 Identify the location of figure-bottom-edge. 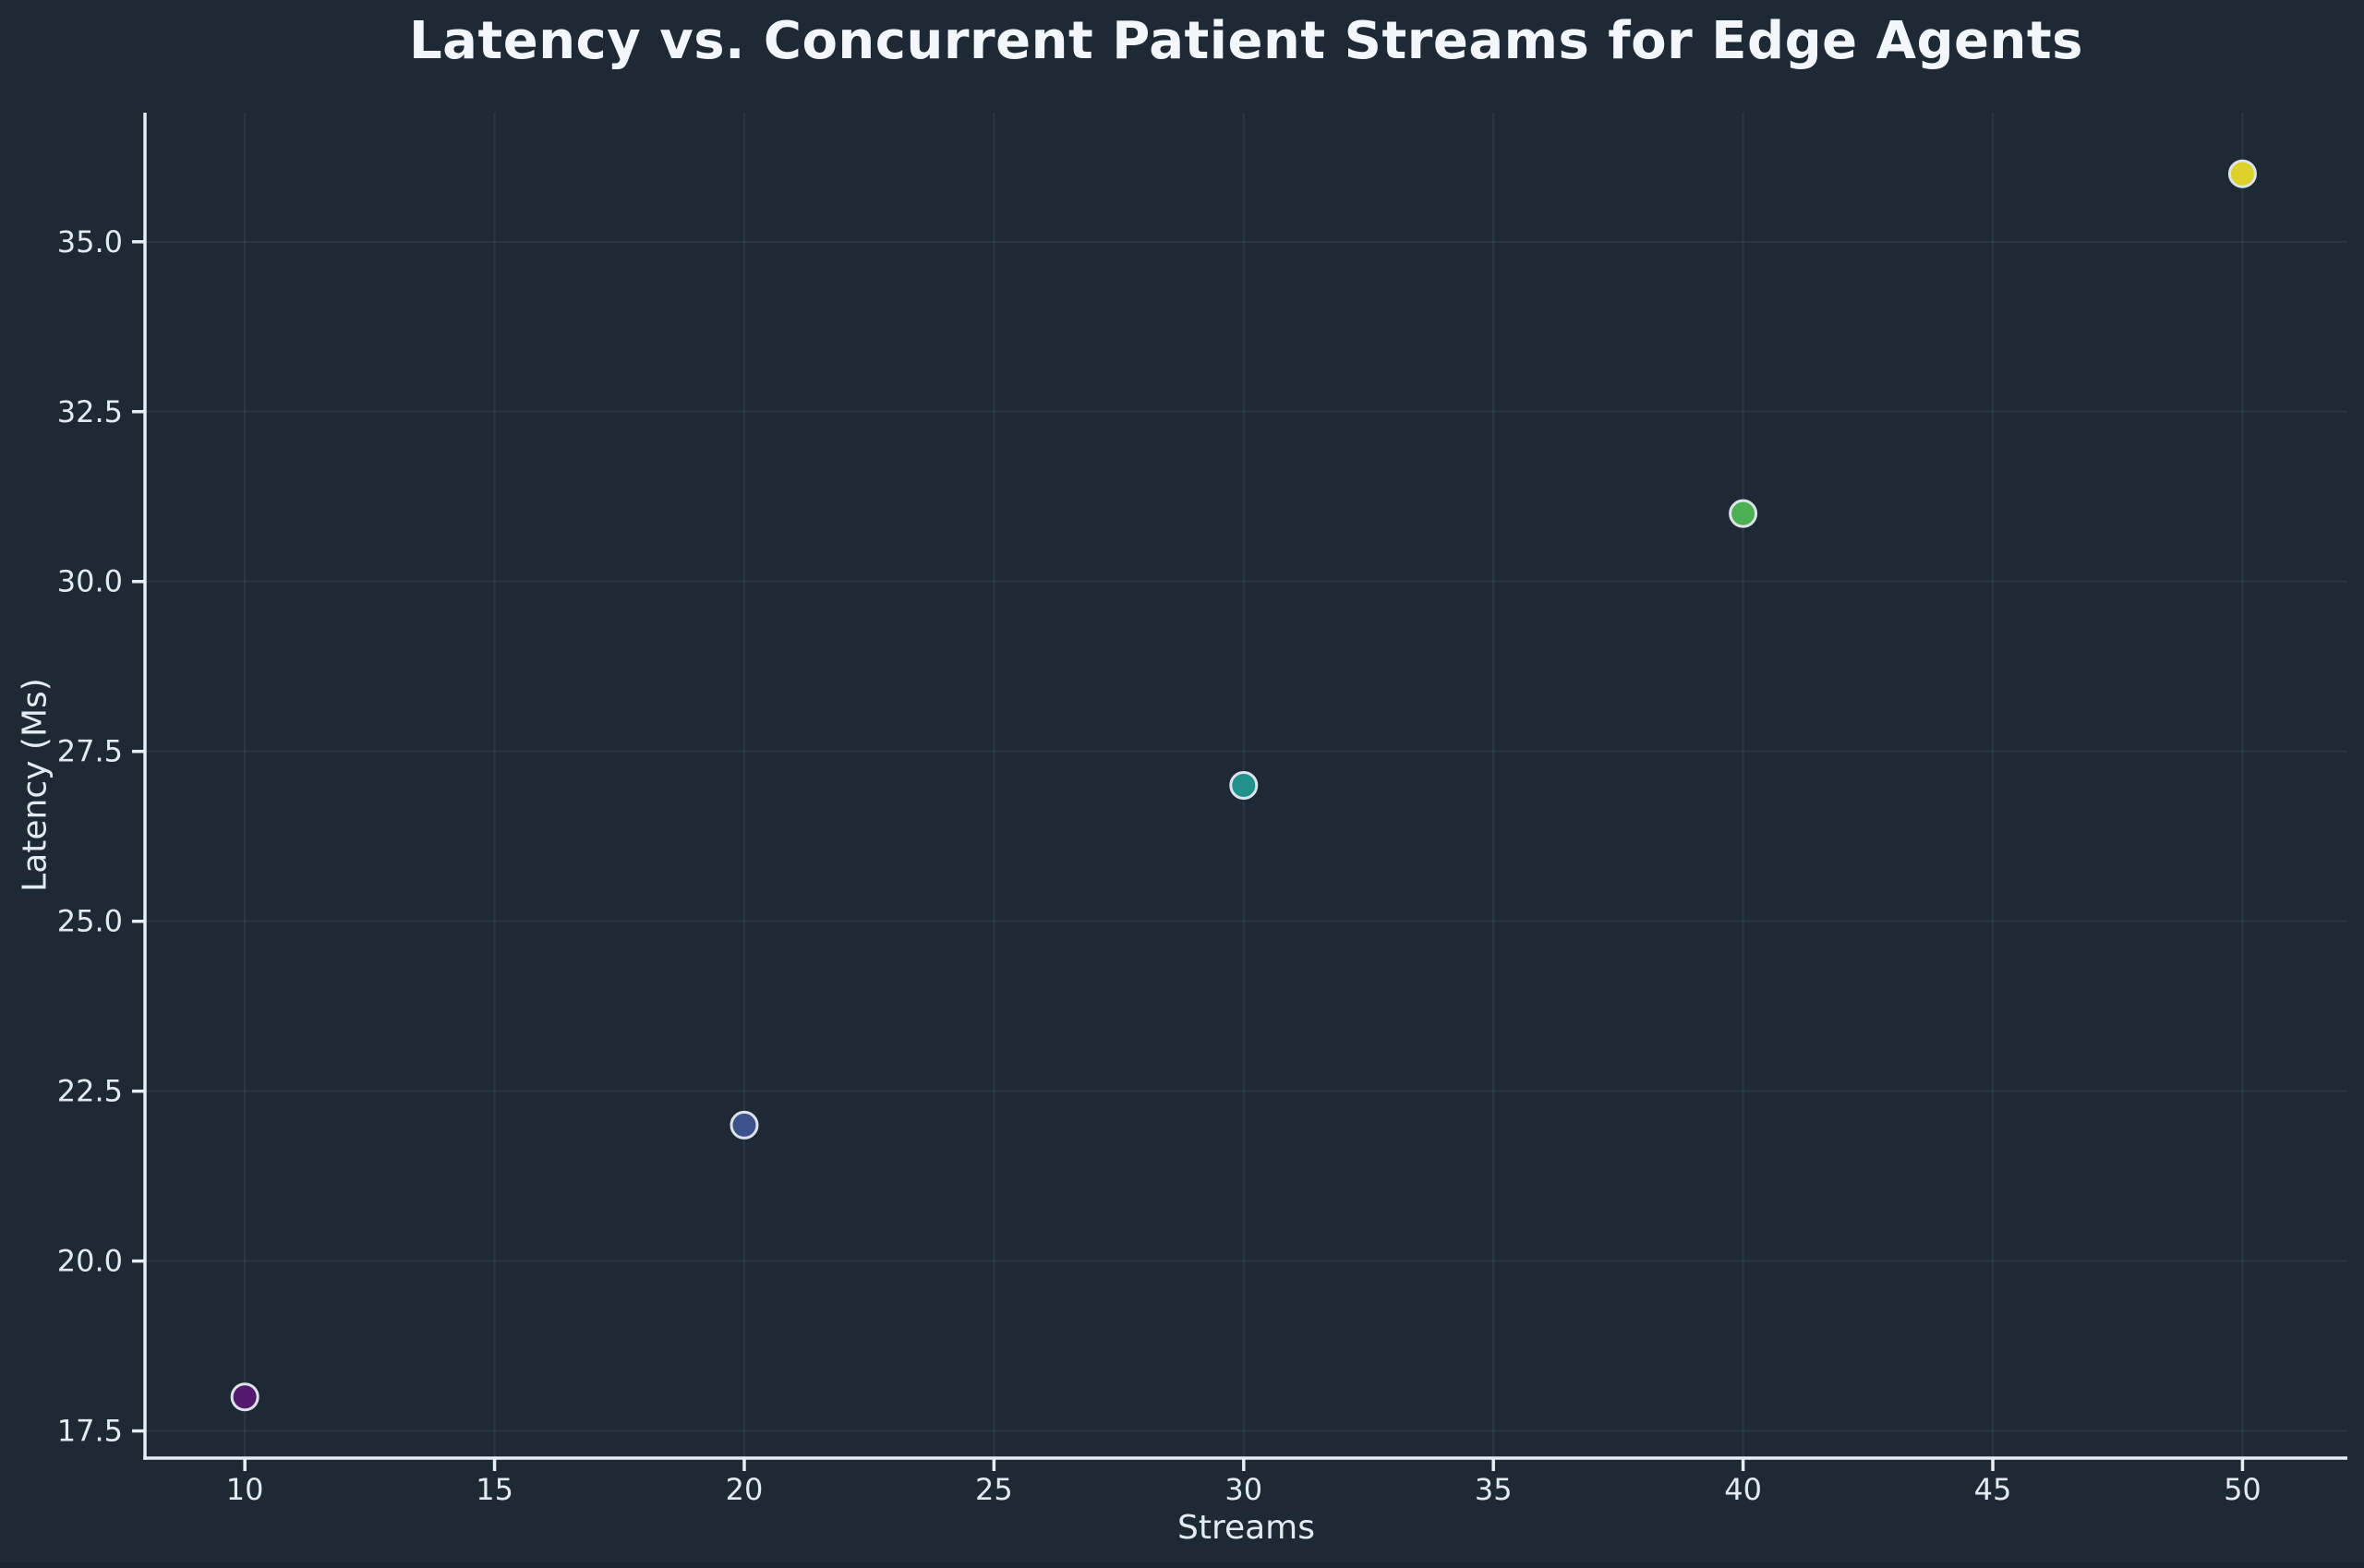
(1182, 1565).